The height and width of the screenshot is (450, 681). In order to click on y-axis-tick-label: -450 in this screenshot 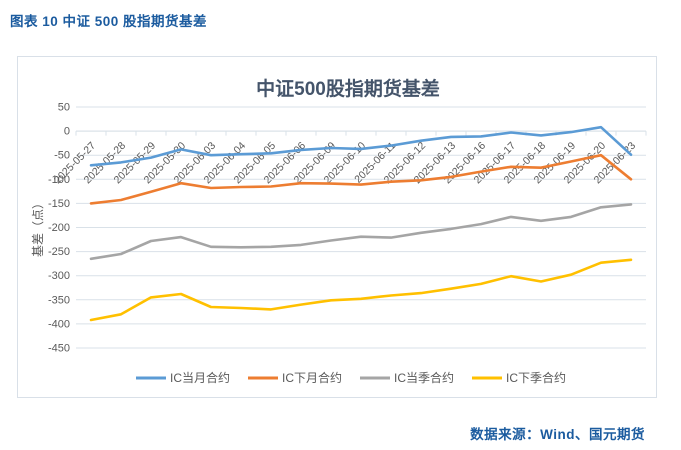, I will do `click(59, 349)`.